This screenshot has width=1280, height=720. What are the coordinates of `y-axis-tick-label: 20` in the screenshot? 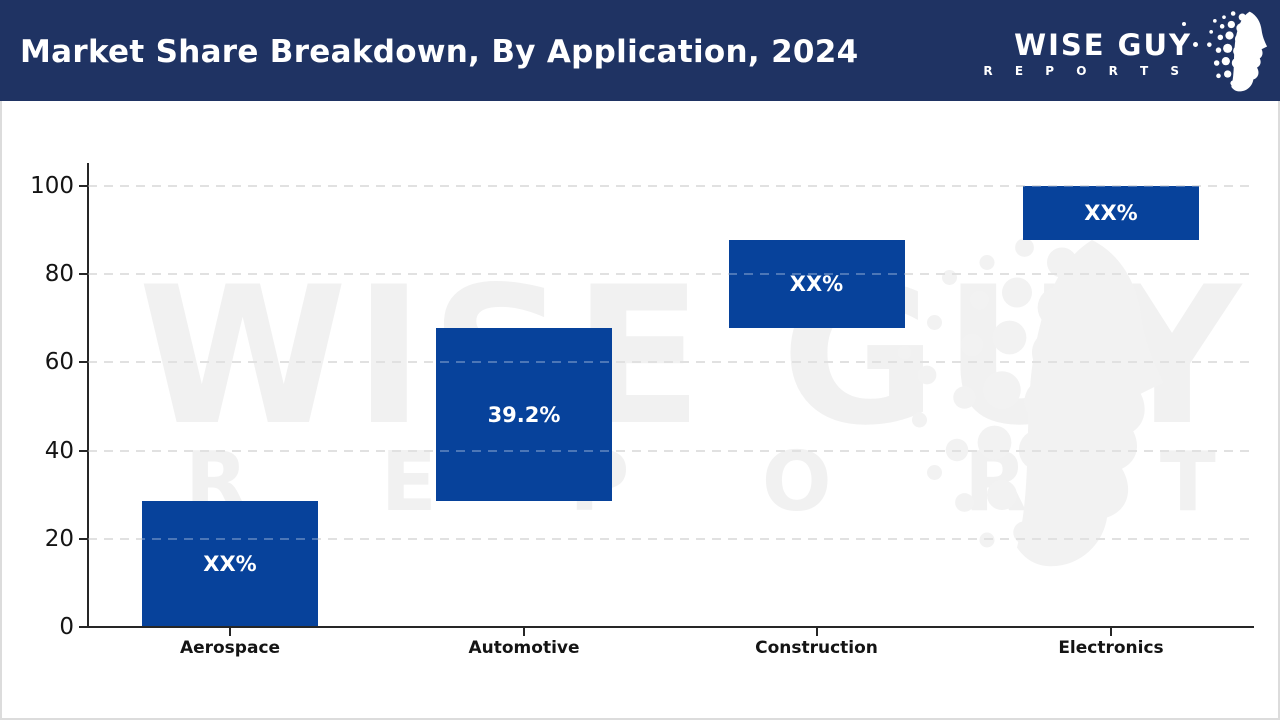 It's located at (59, 538).